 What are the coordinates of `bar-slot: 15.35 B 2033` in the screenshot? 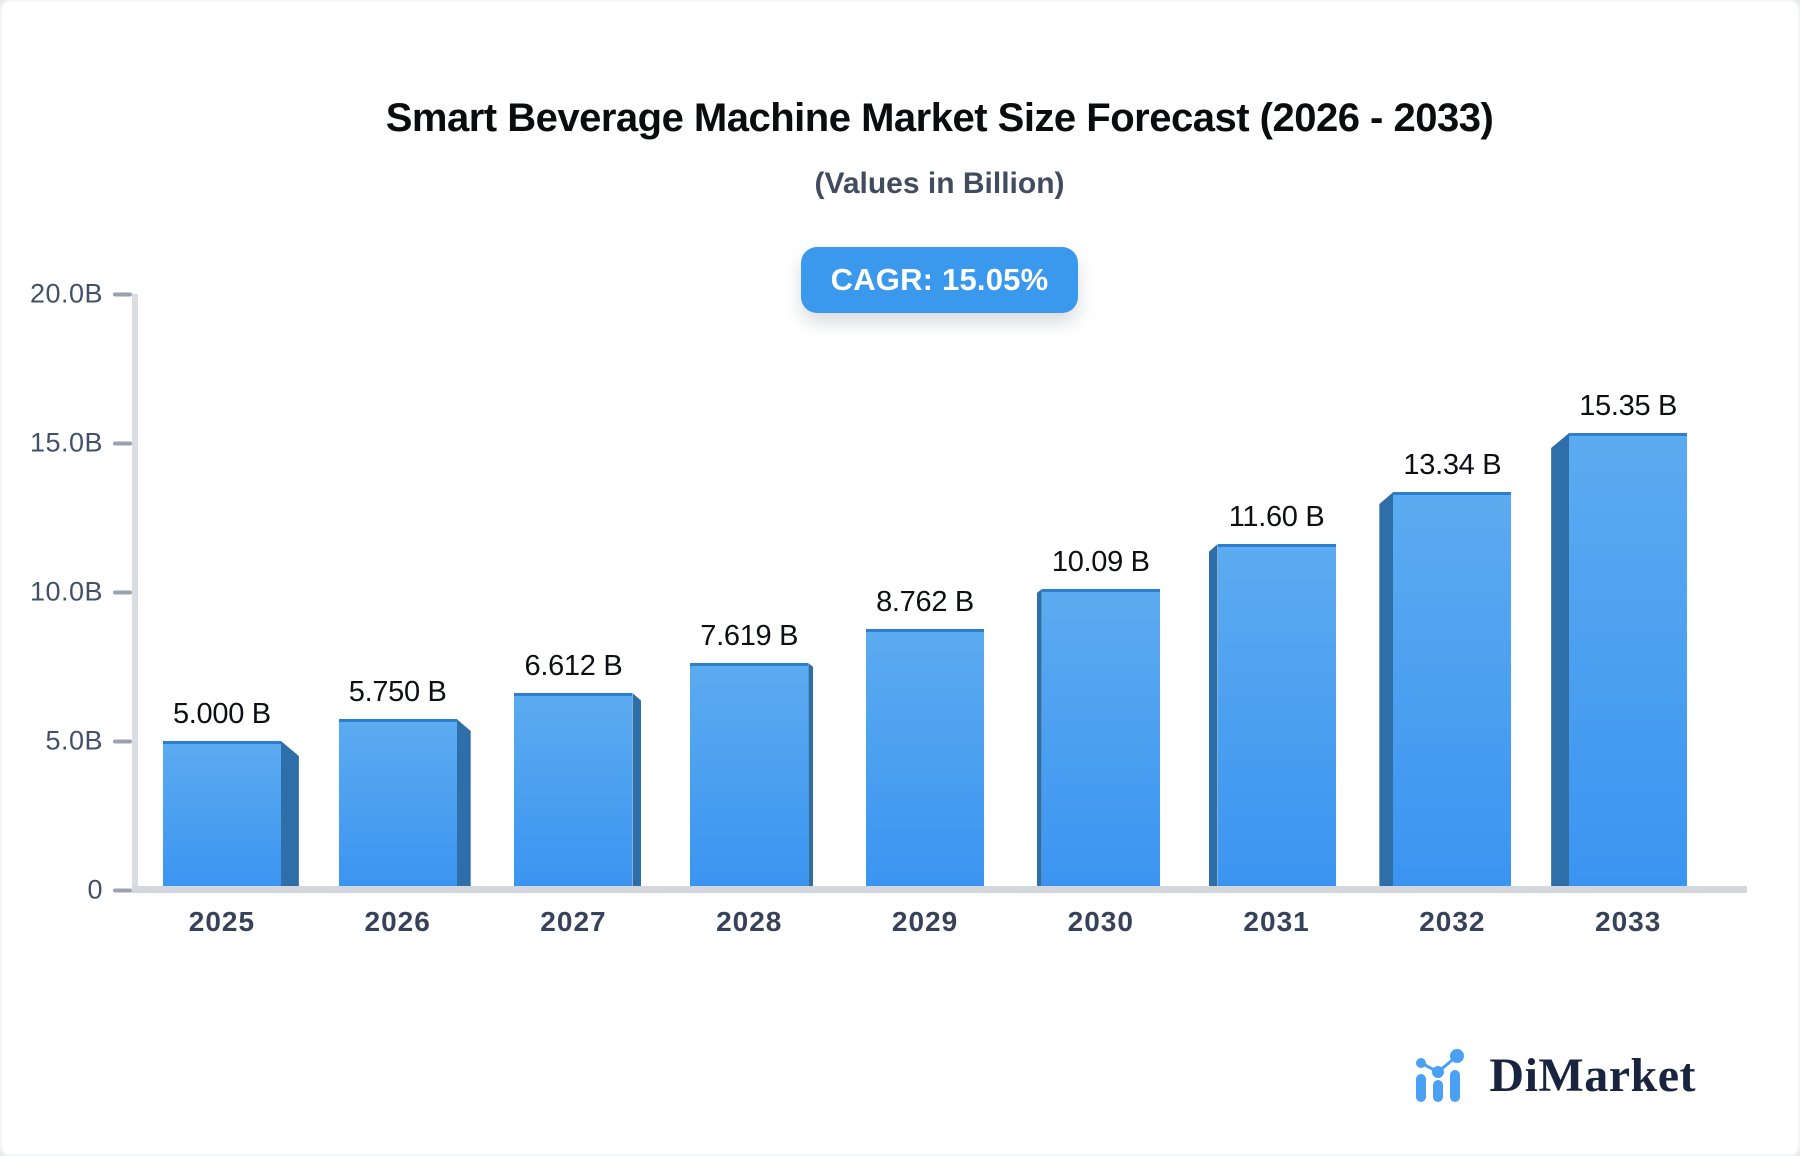 It's located at (1628, 615).